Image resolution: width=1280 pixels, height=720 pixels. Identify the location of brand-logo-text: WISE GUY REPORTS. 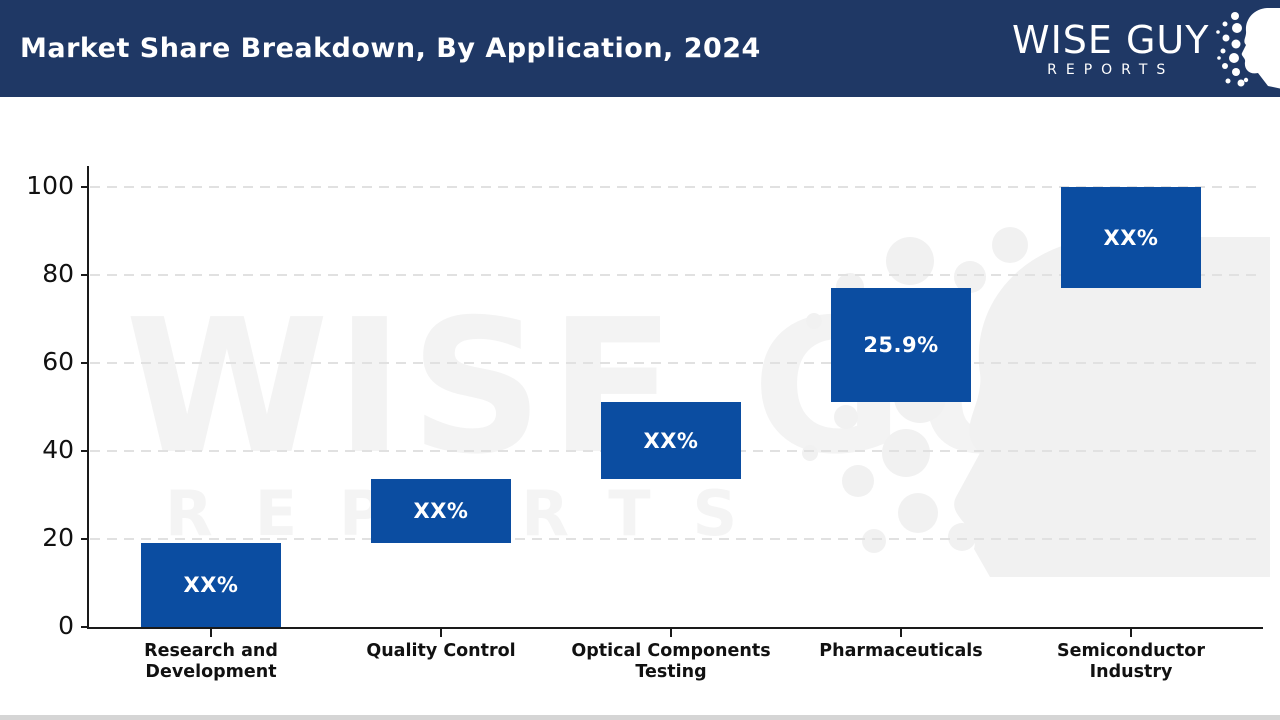
(1110, 49).